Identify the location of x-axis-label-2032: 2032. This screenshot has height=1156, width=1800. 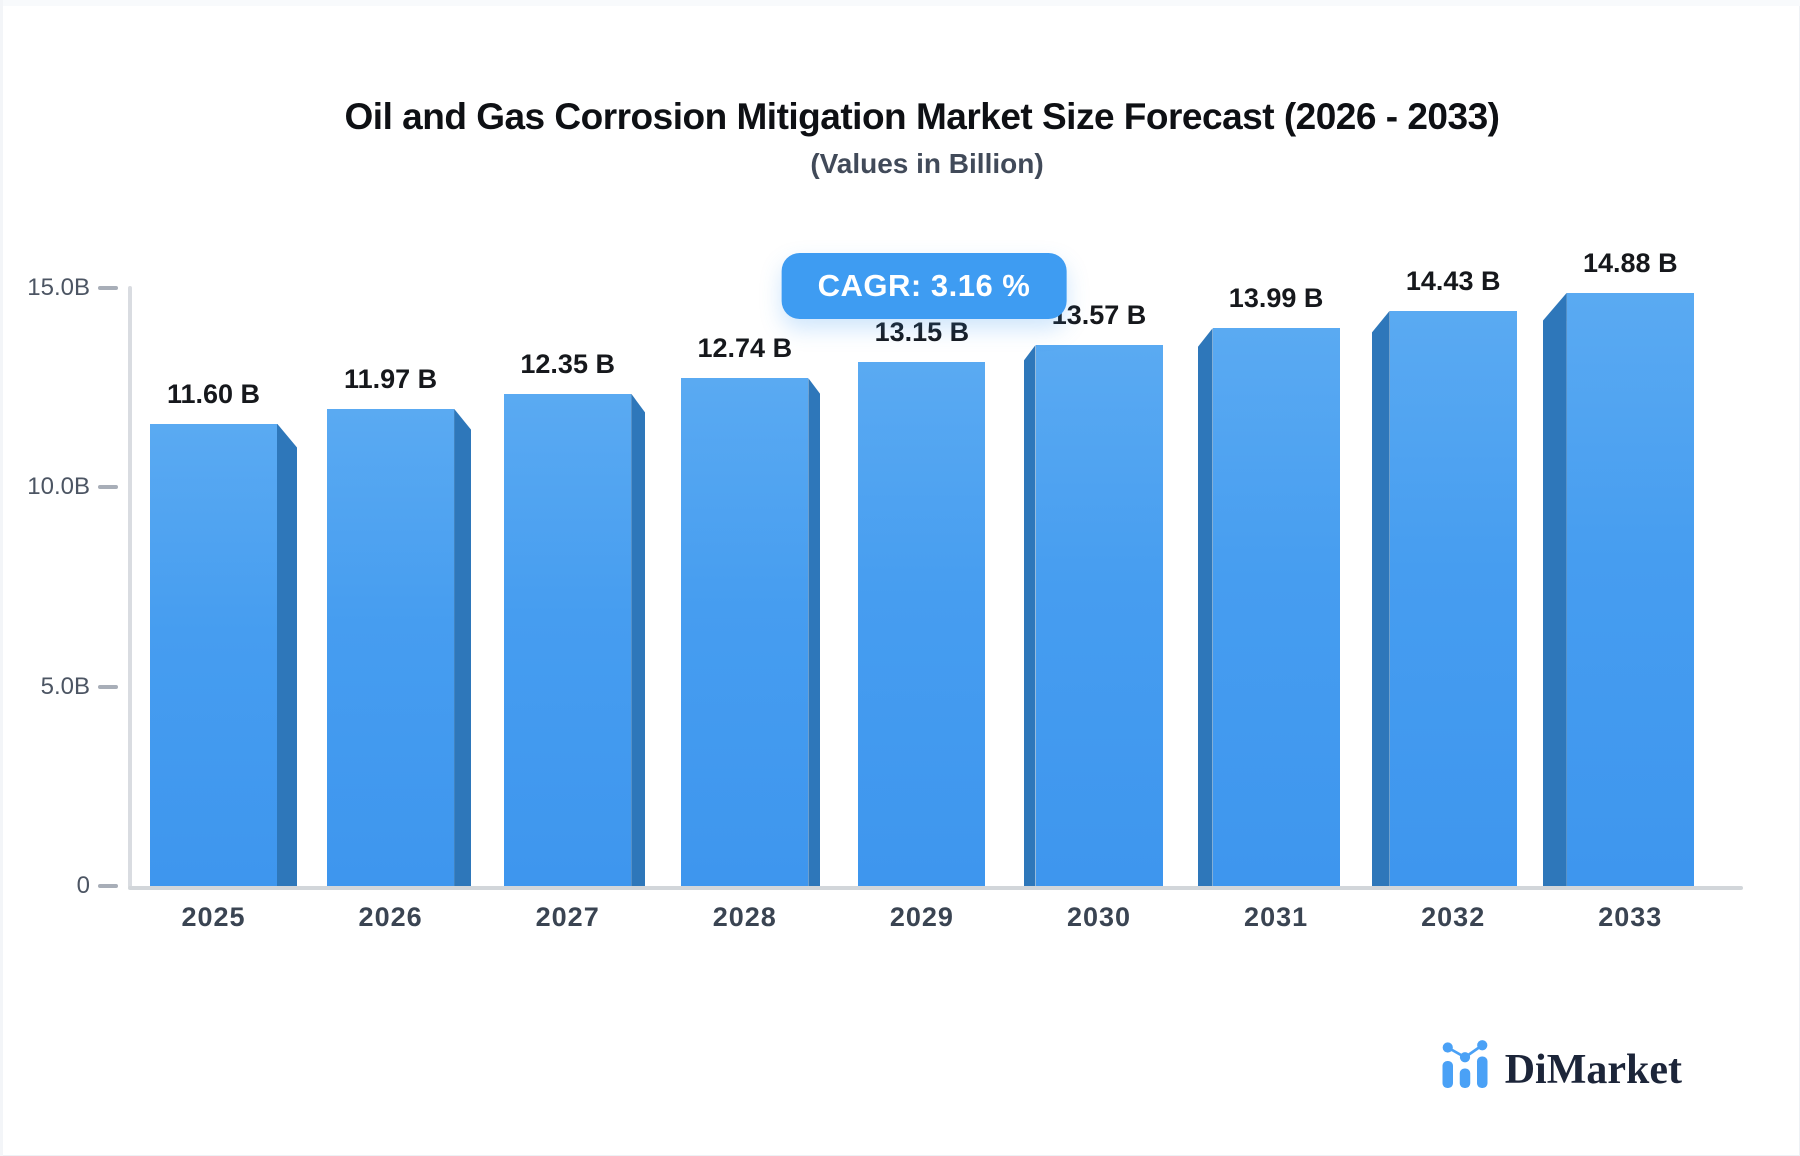
(1453, 917).